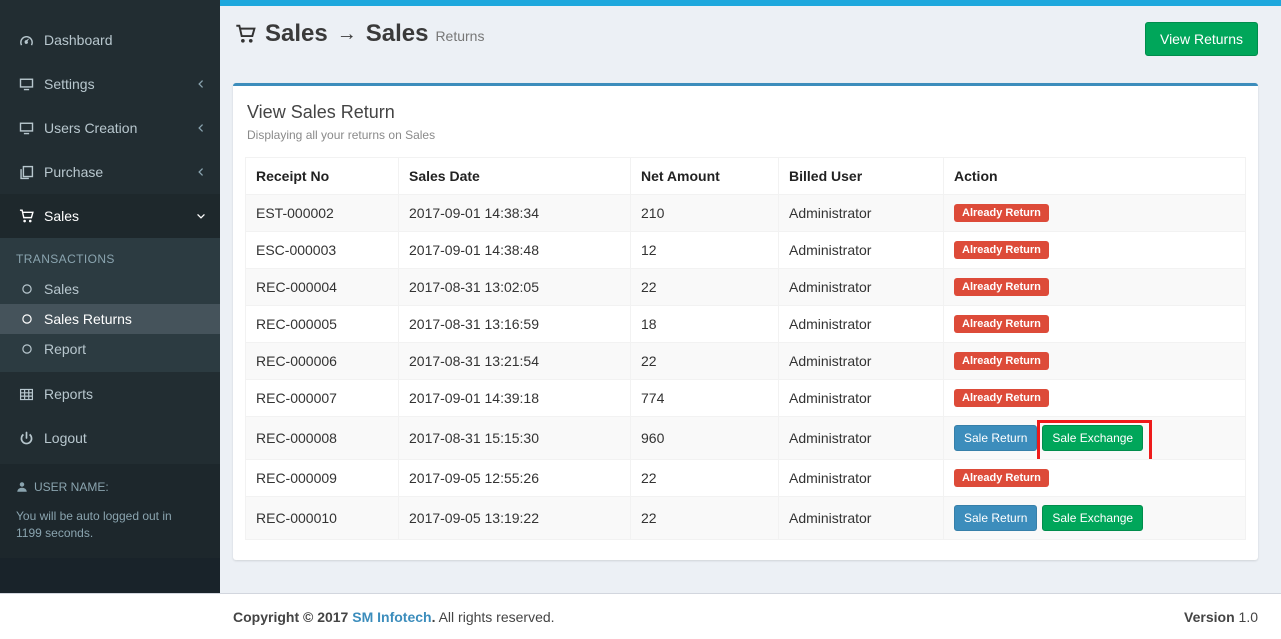 Image resolution: width=1281 pixels, height=639 pixels. I want to click on sidebar-item-label: Dashboard, so click(78, 40).